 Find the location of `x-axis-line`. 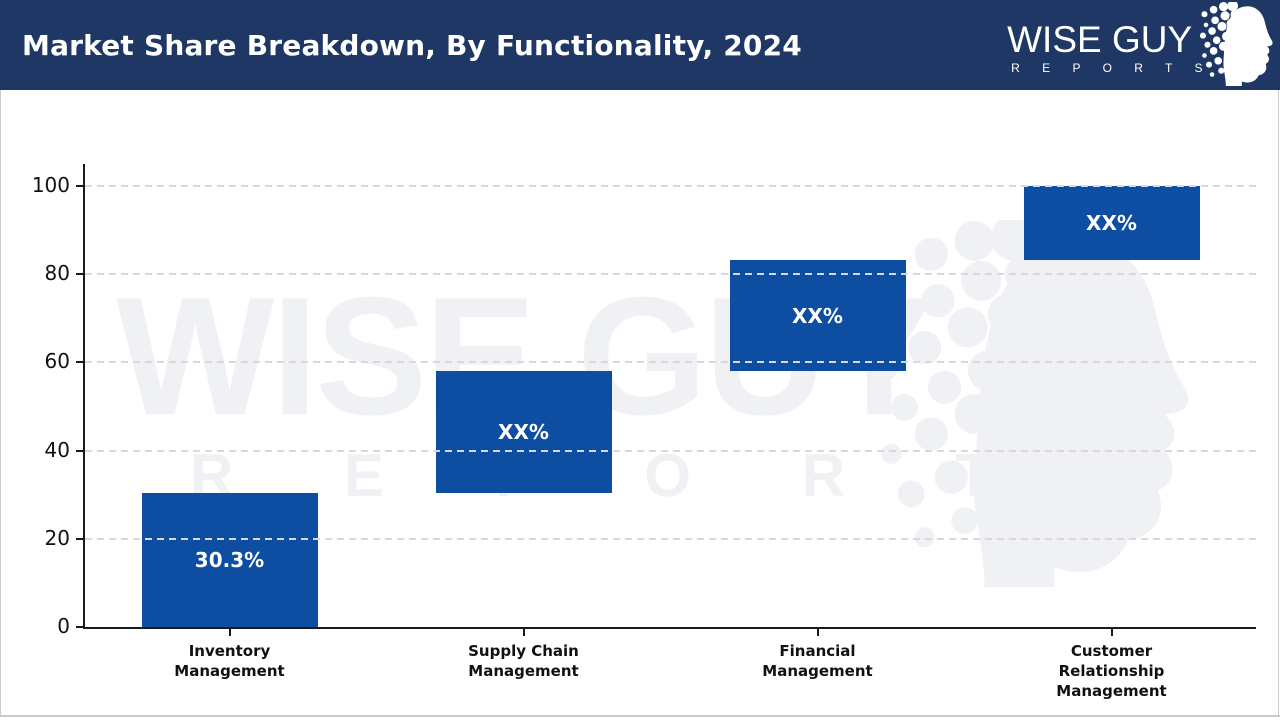

x-axis-line is located at coordinates (669, 628).